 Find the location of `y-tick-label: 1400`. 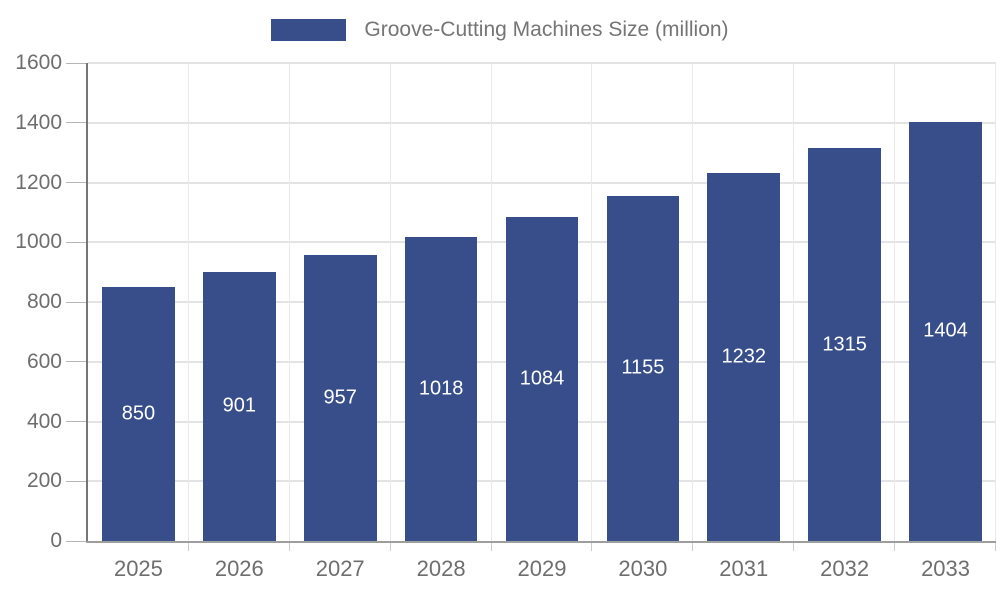

y-tick-label: 1400 is located at coordinates (38, 122).